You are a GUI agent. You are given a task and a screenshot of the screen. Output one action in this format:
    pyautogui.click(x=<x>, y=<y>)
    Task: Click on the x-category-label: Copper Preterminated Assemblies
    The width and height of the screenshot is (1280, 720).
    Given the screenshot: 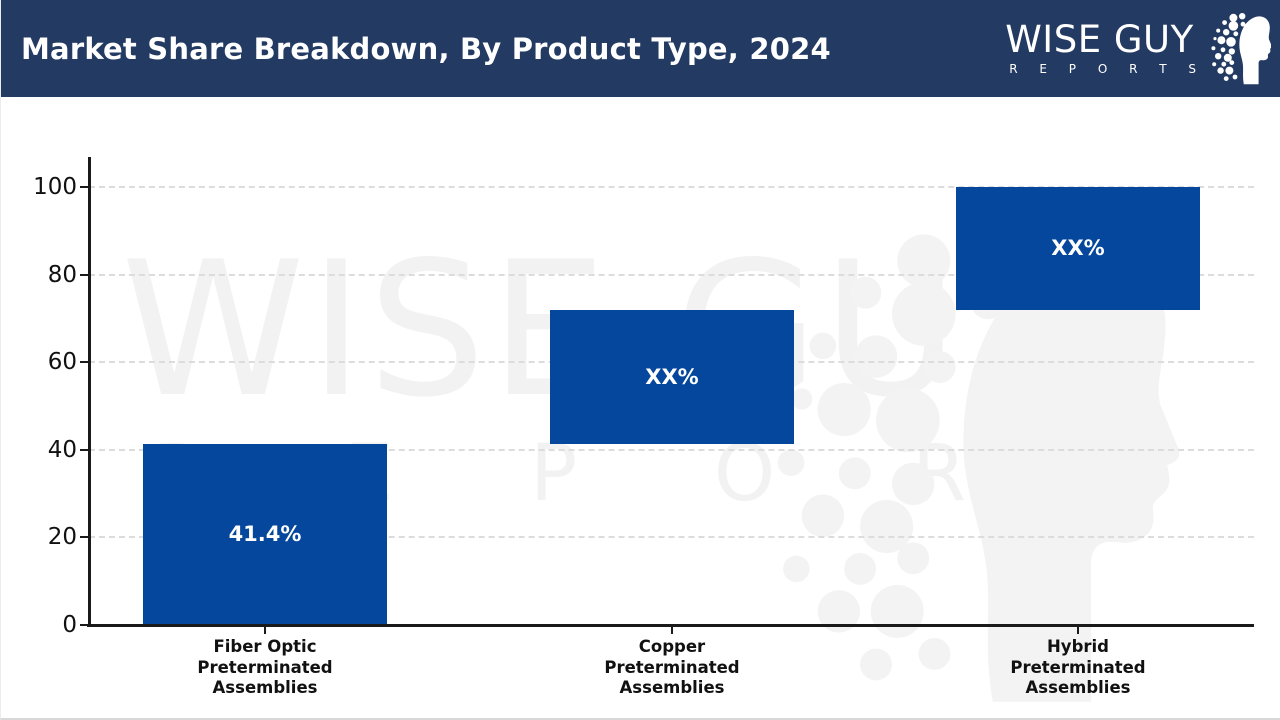 What is the action you would take?
    pyautogui.click(x=672, y=668)
    